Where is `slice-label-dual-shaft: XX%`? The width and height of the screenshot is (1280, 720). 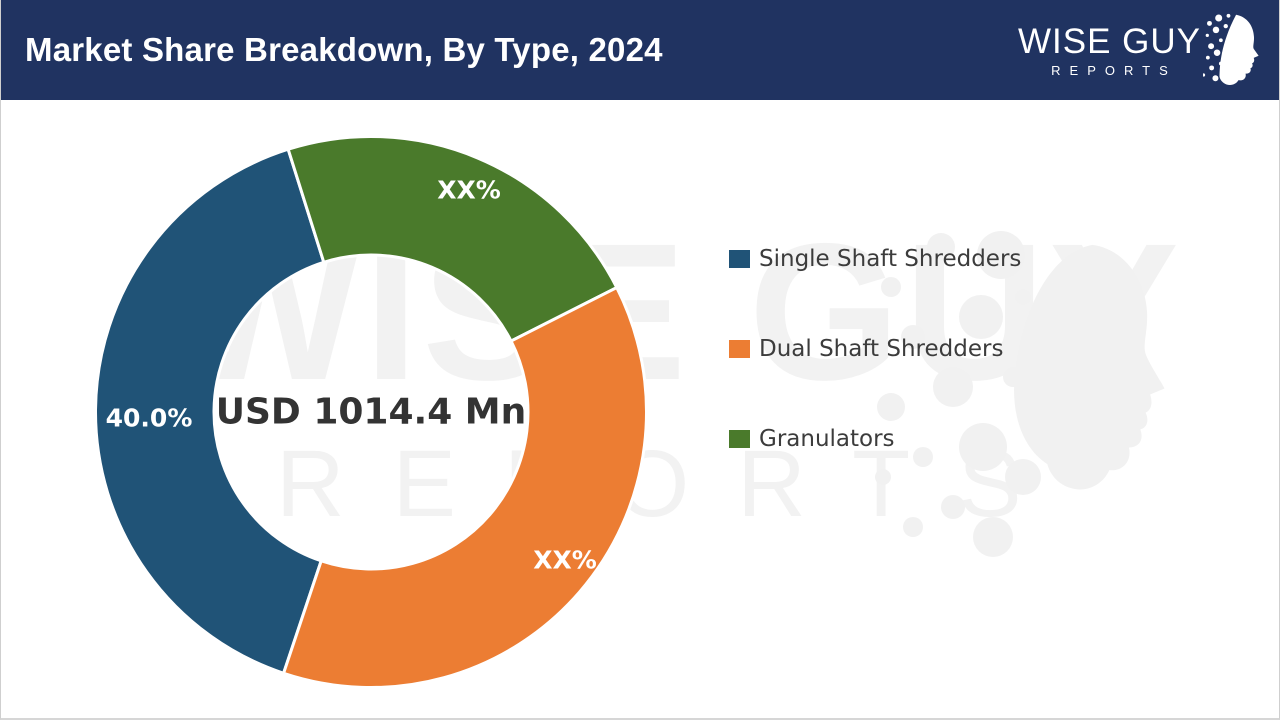
slice-label-dual-shaft: XX% is located at coordinates (565, 560).